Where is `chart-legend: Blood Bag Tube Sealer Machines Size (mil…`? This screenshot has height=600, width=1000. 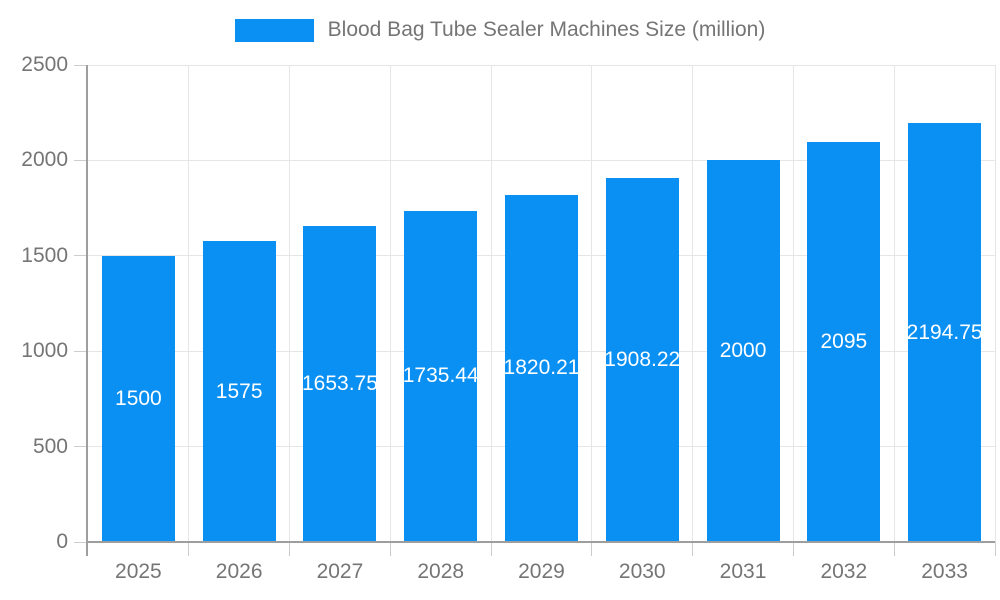
chart-legend: Blood Bag Tube Sealer Machines Size (mil… is located at coordinates (500, 30).